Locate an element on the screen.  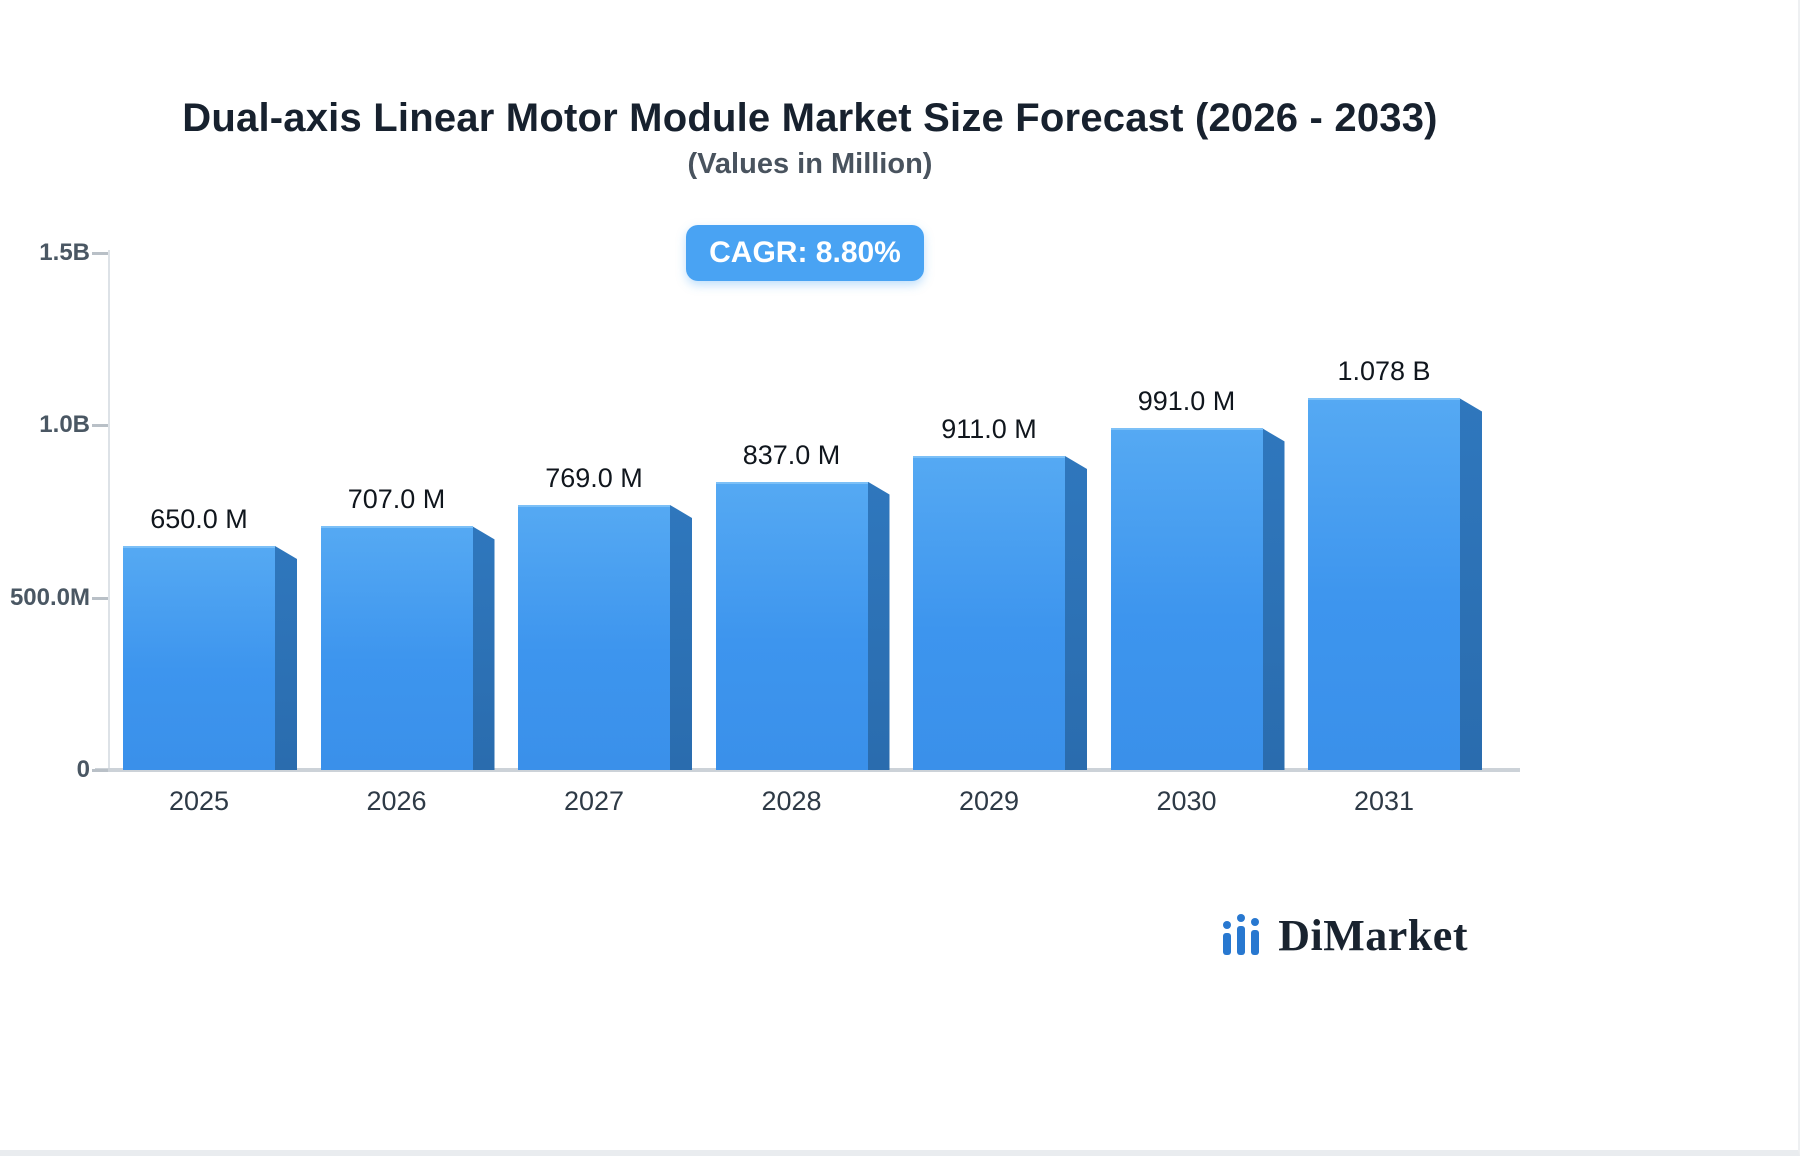
dimarket-logo-icon is located at coordinates (1242, 935).